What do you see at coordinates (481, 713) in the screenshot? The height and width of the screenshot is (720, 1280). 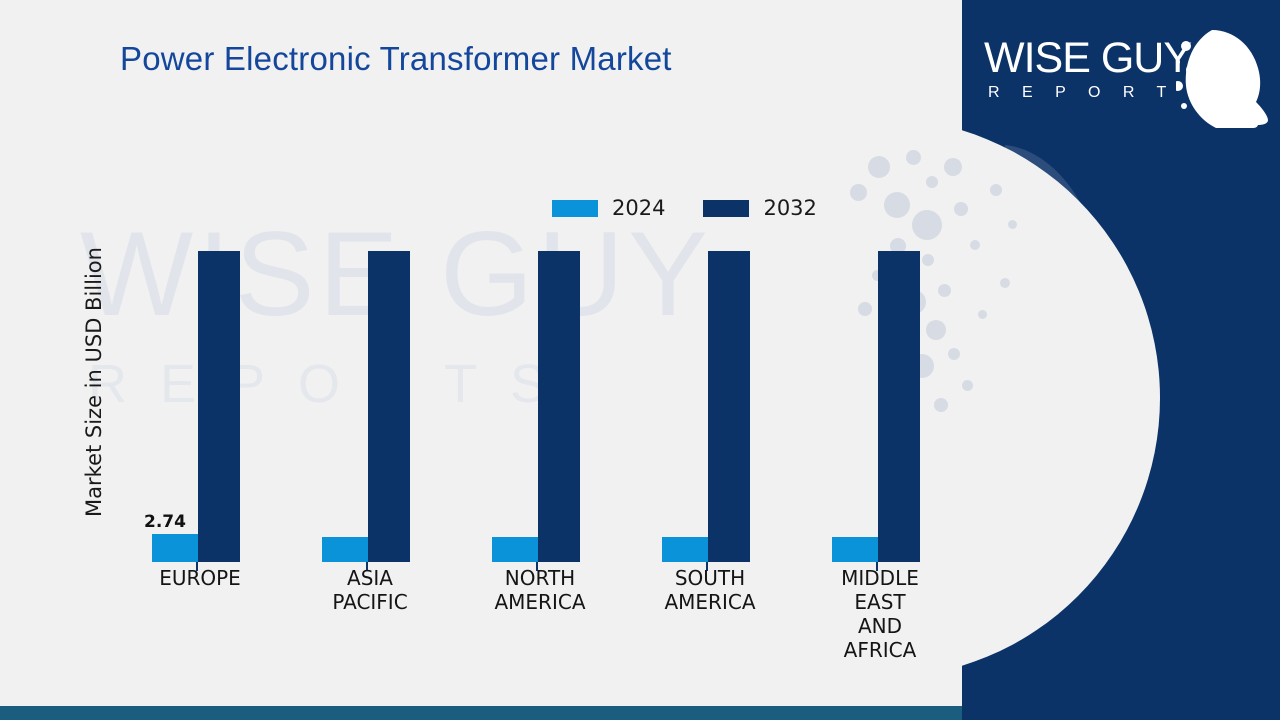 I see `bottom-accent-strip` at bounding box center [481, 713].